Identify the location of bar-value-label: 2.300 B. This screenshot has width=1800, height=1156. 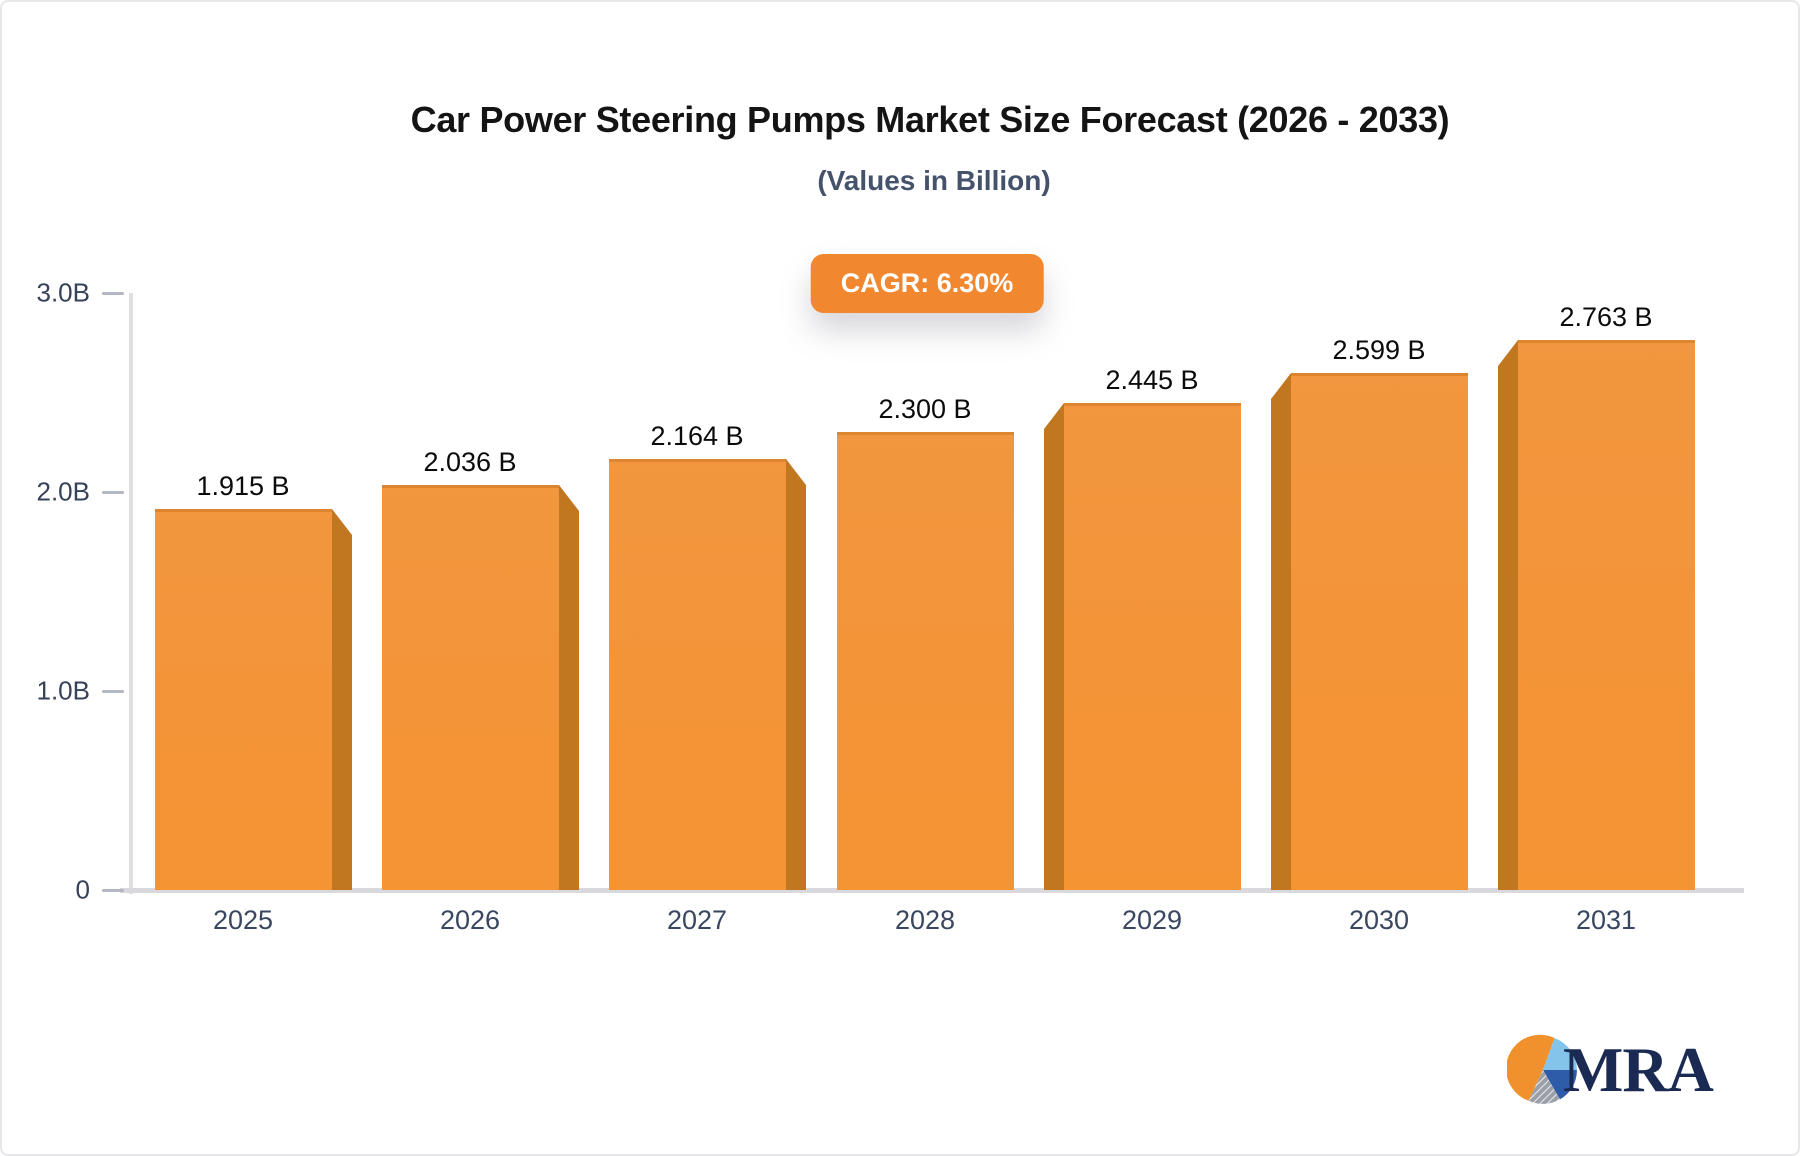
(925, 409).